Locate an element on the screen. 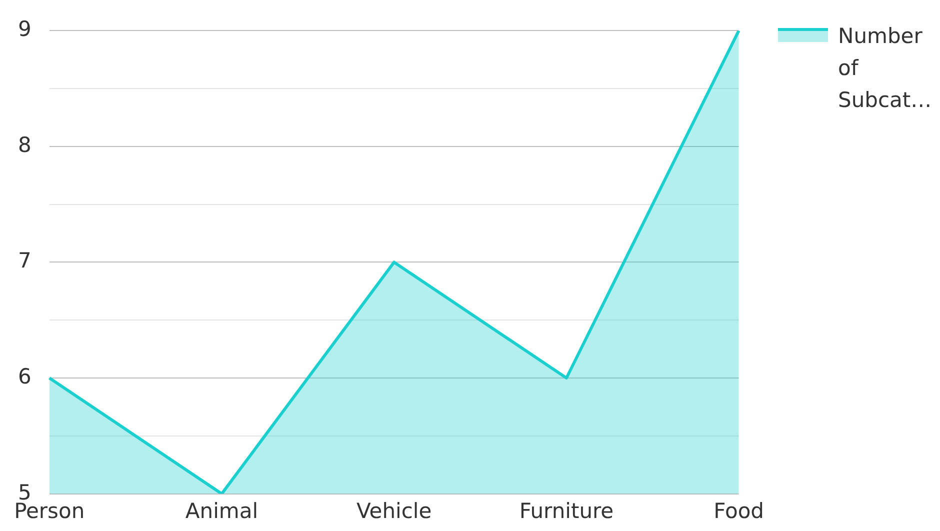 This screenshot has height=531, width=940. y-tick-label: 8 is located at coordinates (25, 144).